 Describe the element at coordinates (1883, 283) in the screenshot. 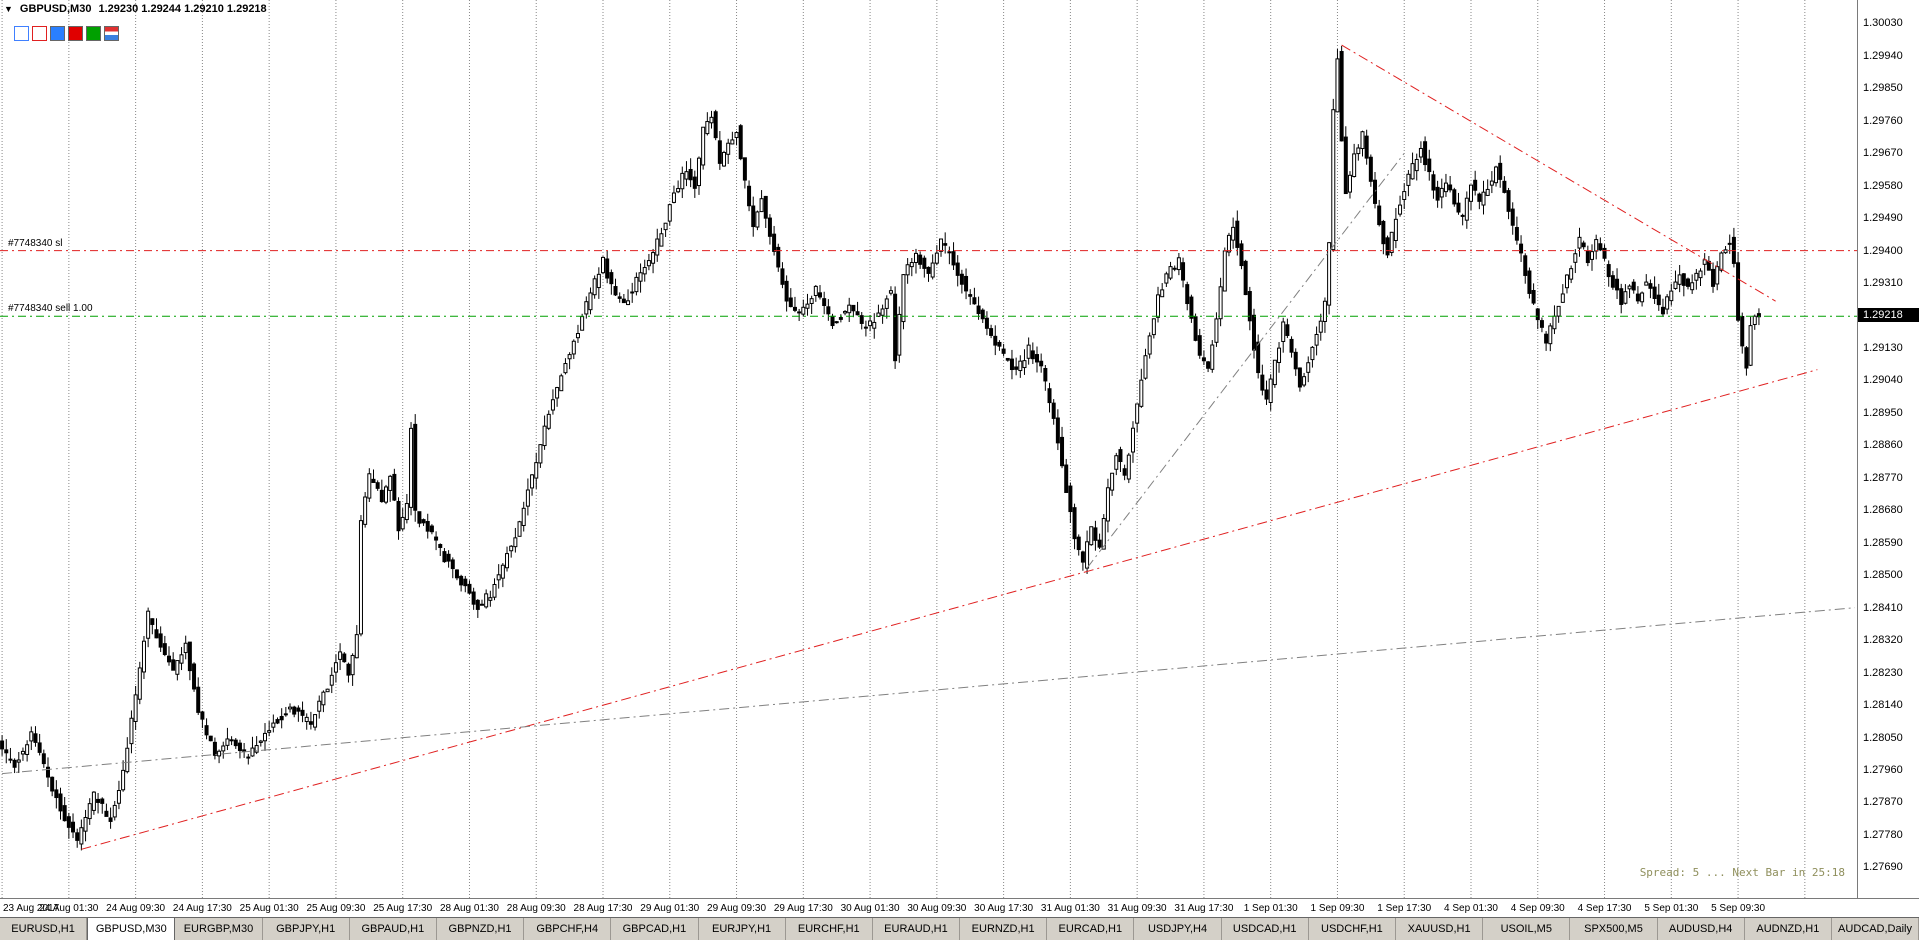

I see `price-axis-label: 1.29310` at that location.